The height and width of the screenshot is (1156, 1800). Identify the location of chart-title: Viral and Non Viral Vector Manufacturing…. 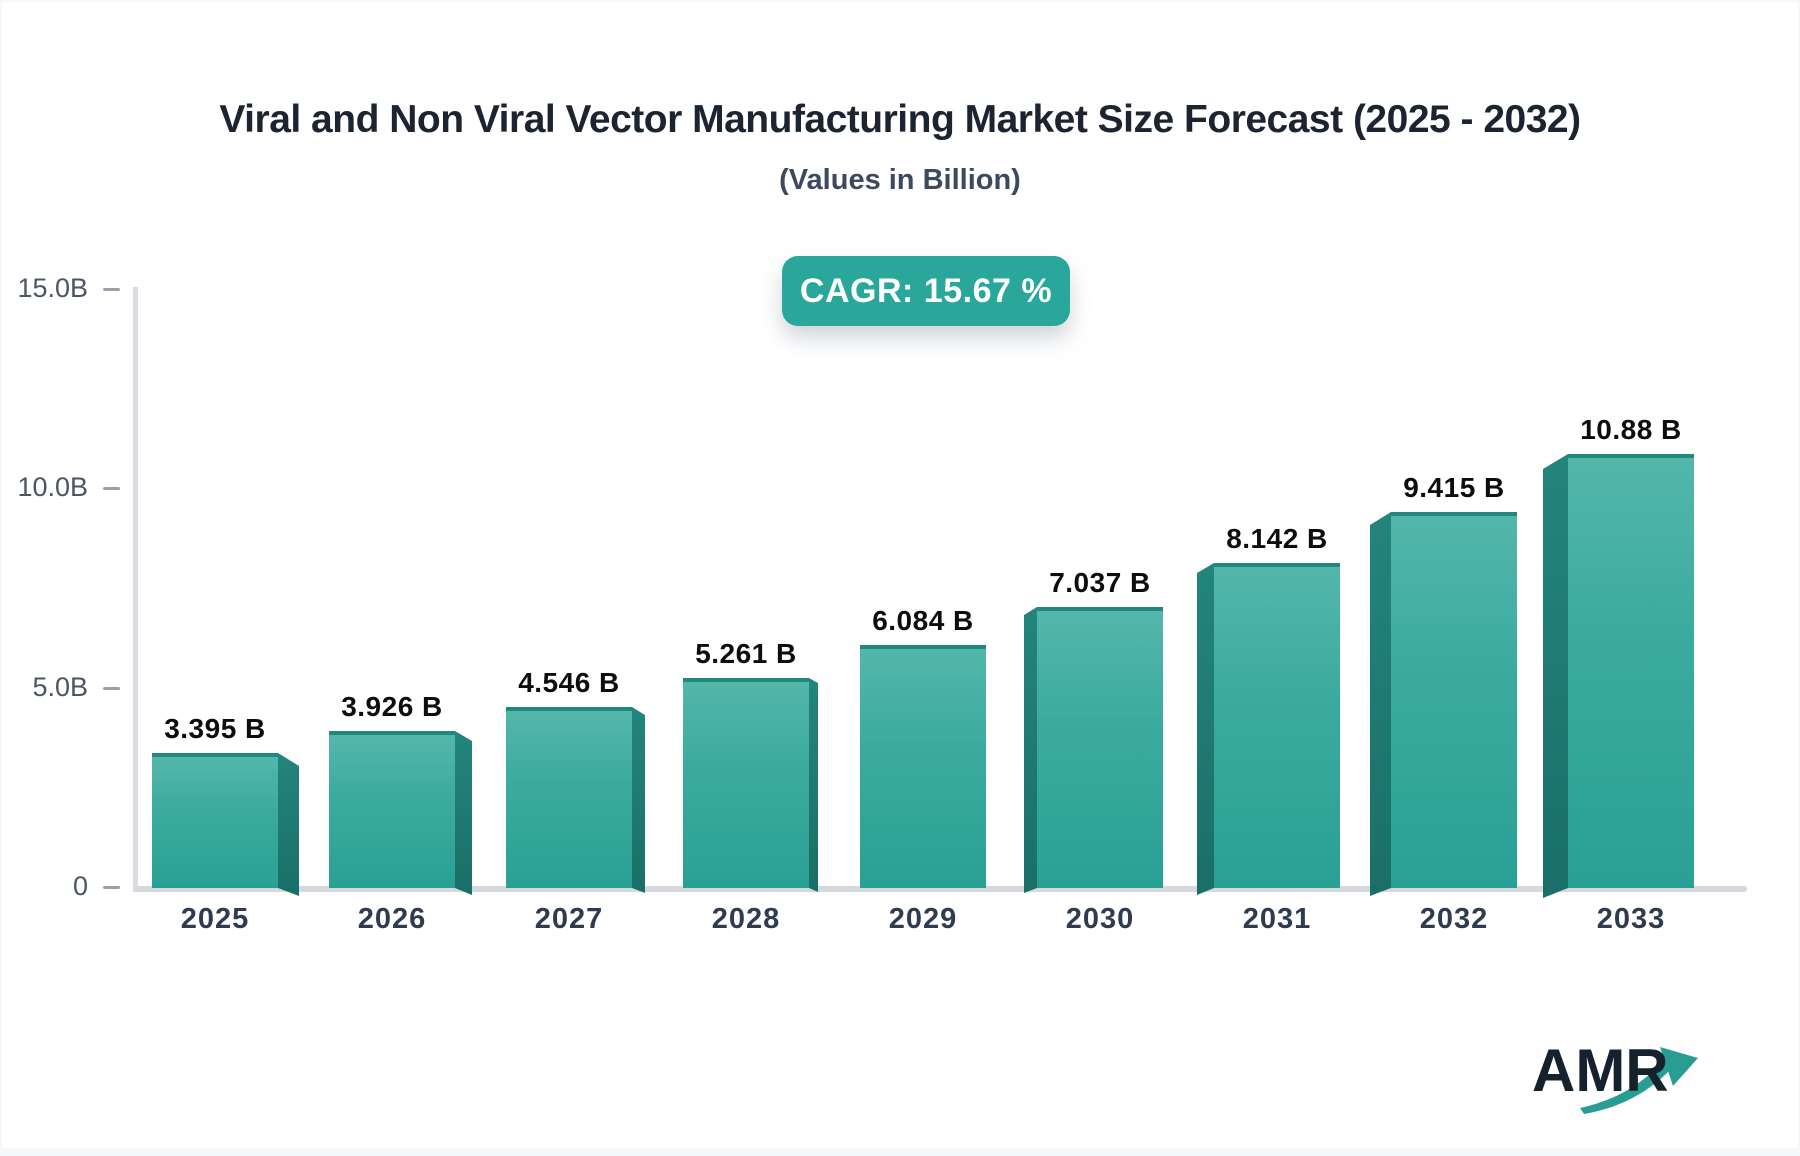
(900, 119).